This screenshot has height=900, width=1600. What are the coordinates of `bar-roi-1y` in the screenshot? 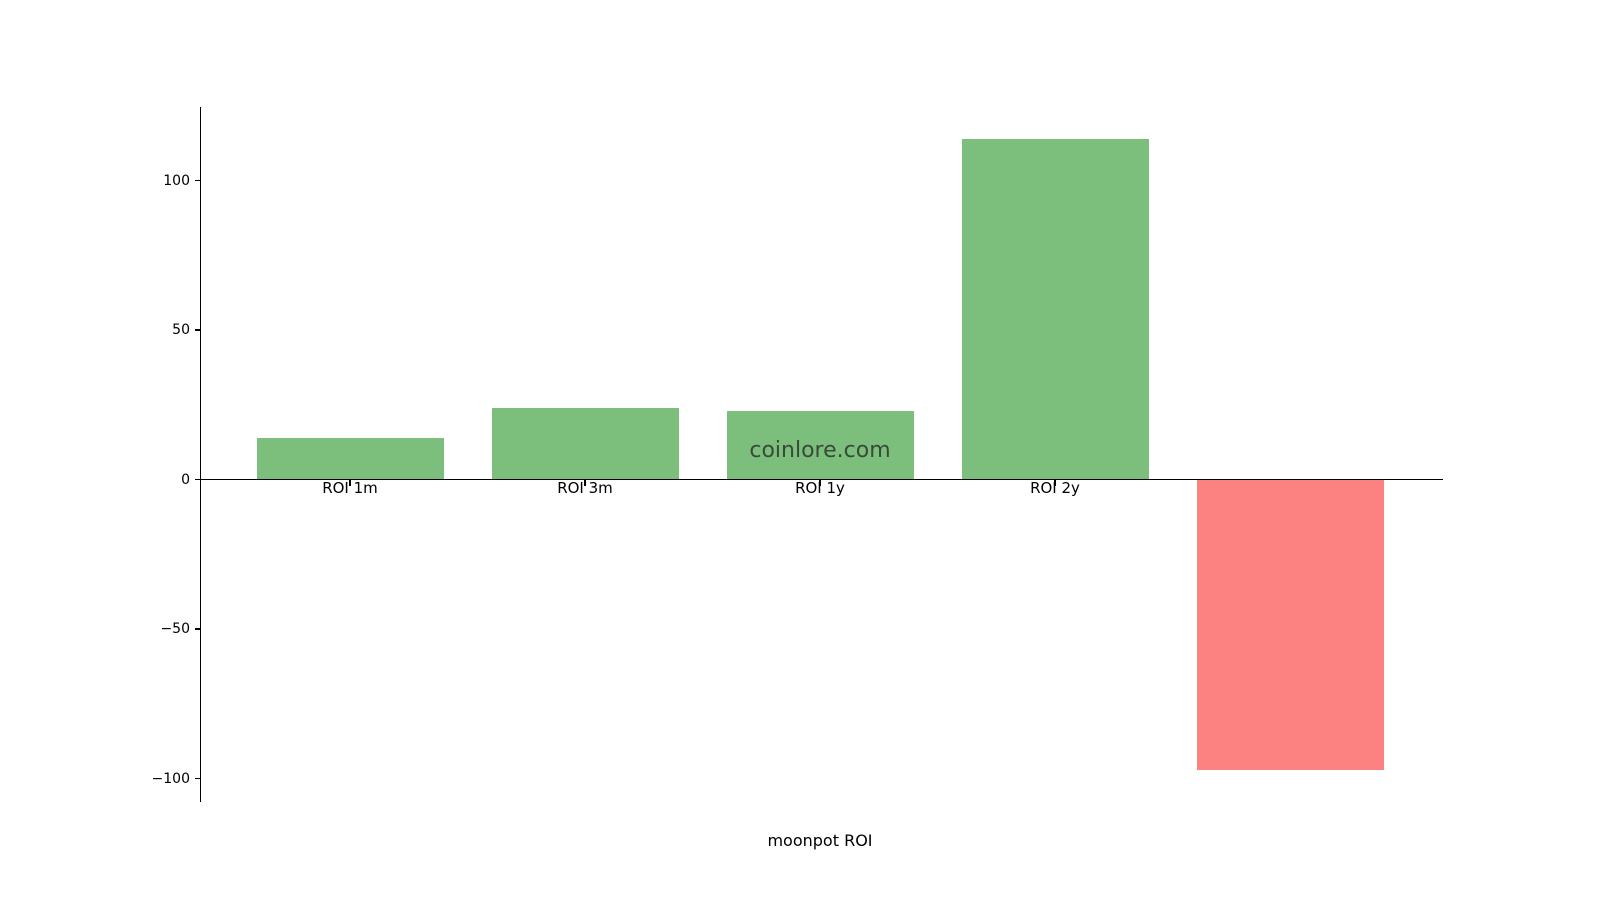 It's located at (820, 445).